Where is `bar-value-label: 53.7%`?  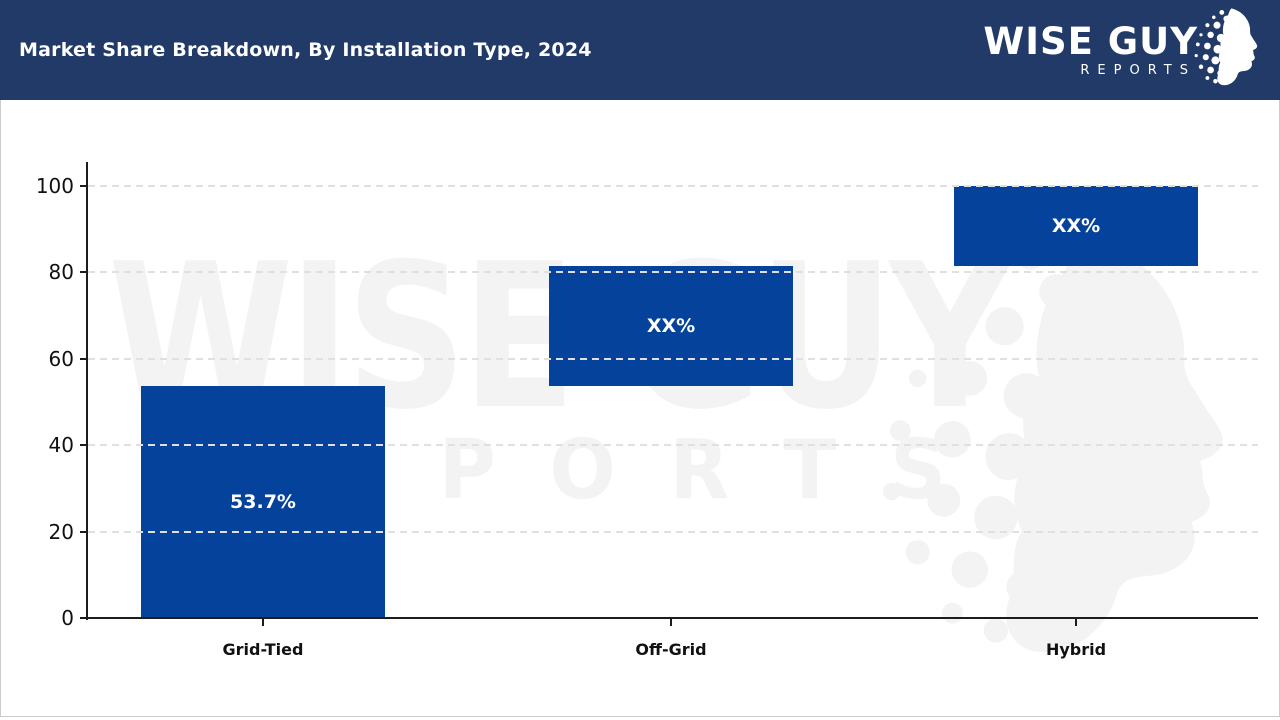 bar-value-label: 53.7% is located at coordinates (263, 502).